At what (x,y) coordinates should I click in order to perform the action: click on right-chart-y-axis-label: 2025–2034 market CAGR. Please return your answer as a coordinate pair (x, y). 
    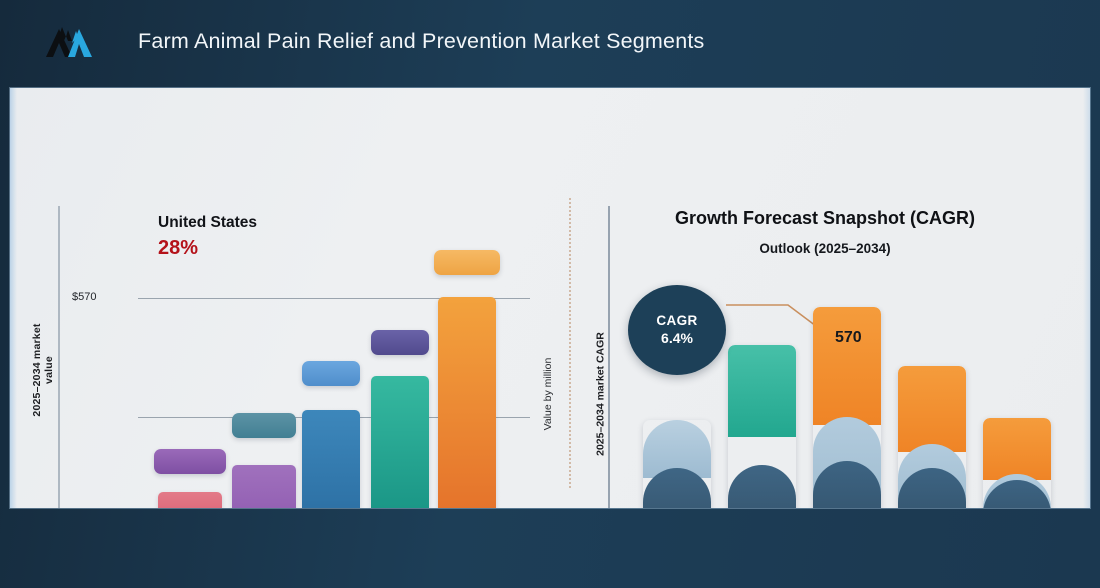
    Looking at the image, I should click on (600, 394).